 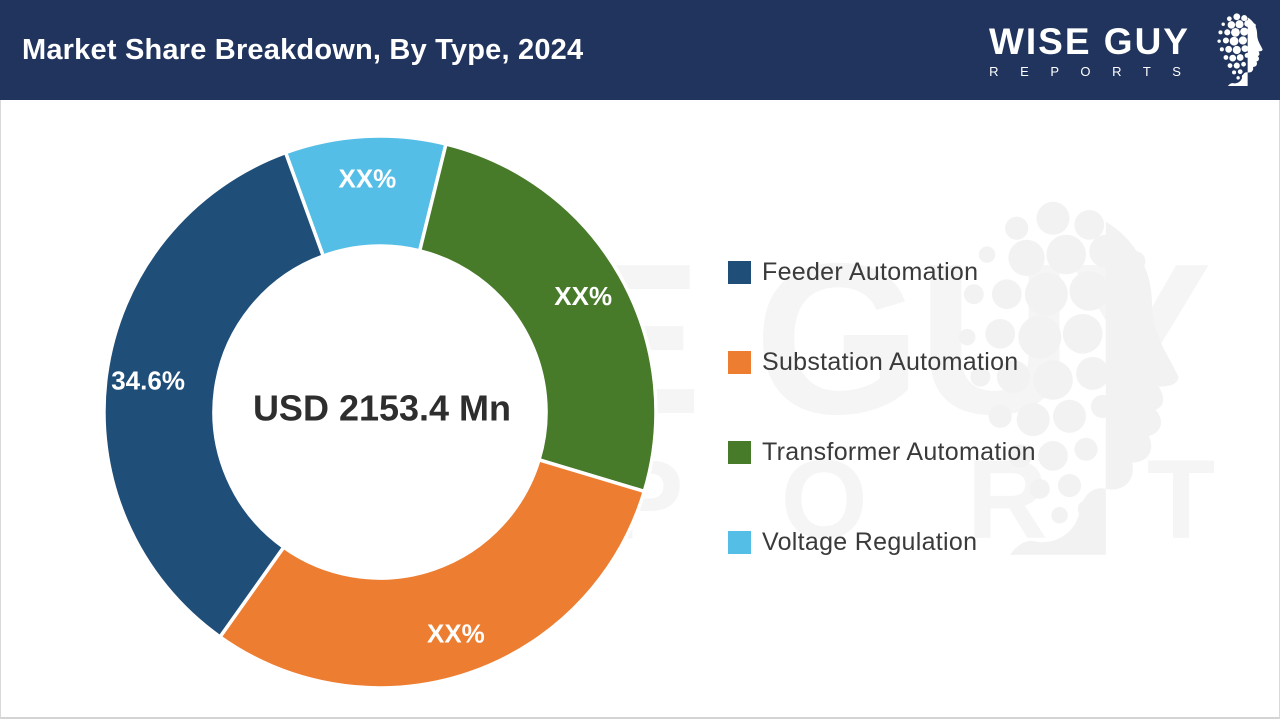 I want to click on wise-guy-reports-logo: WISE GUY R E P O R T S, so click(x=1126, y=50).